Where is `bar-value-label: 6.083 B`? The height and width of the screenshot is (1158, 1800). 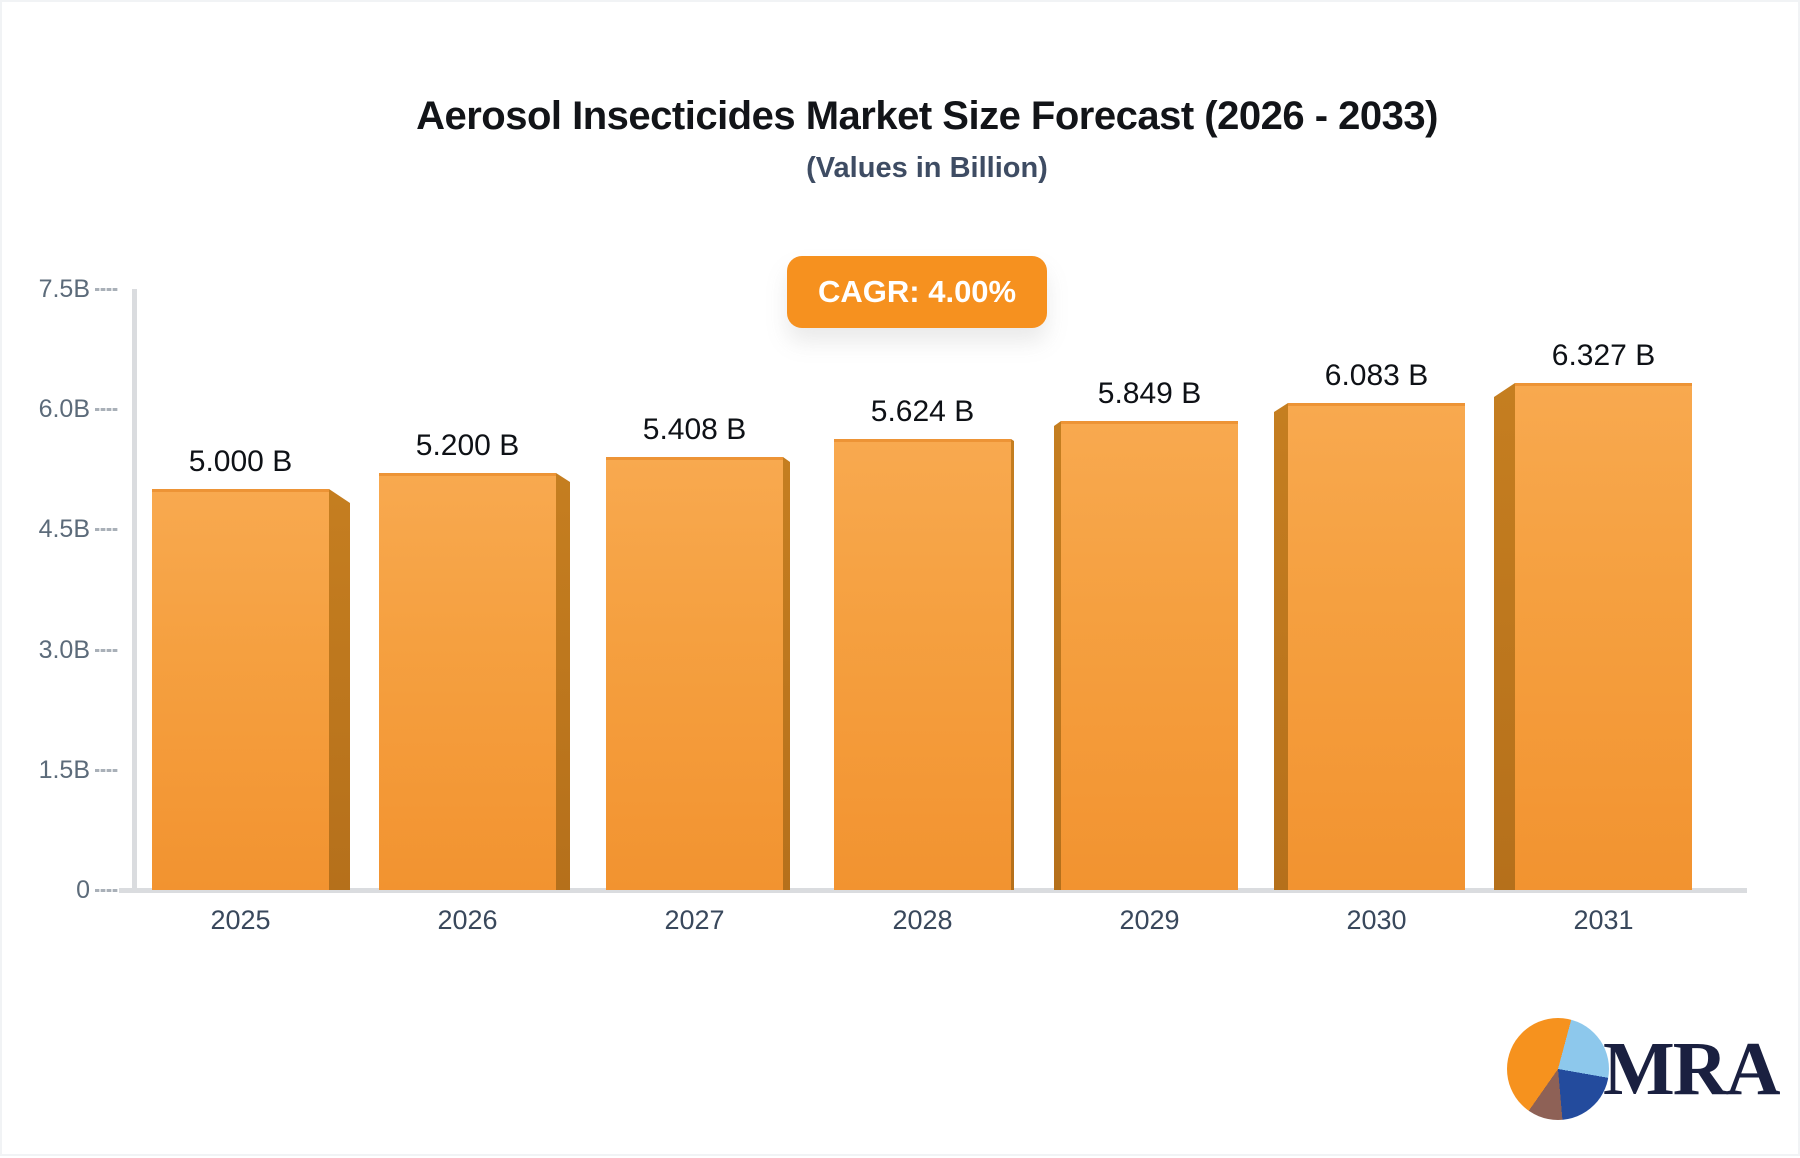 bar-value-label: 6.083 B is located at coordinates (1376, 375).